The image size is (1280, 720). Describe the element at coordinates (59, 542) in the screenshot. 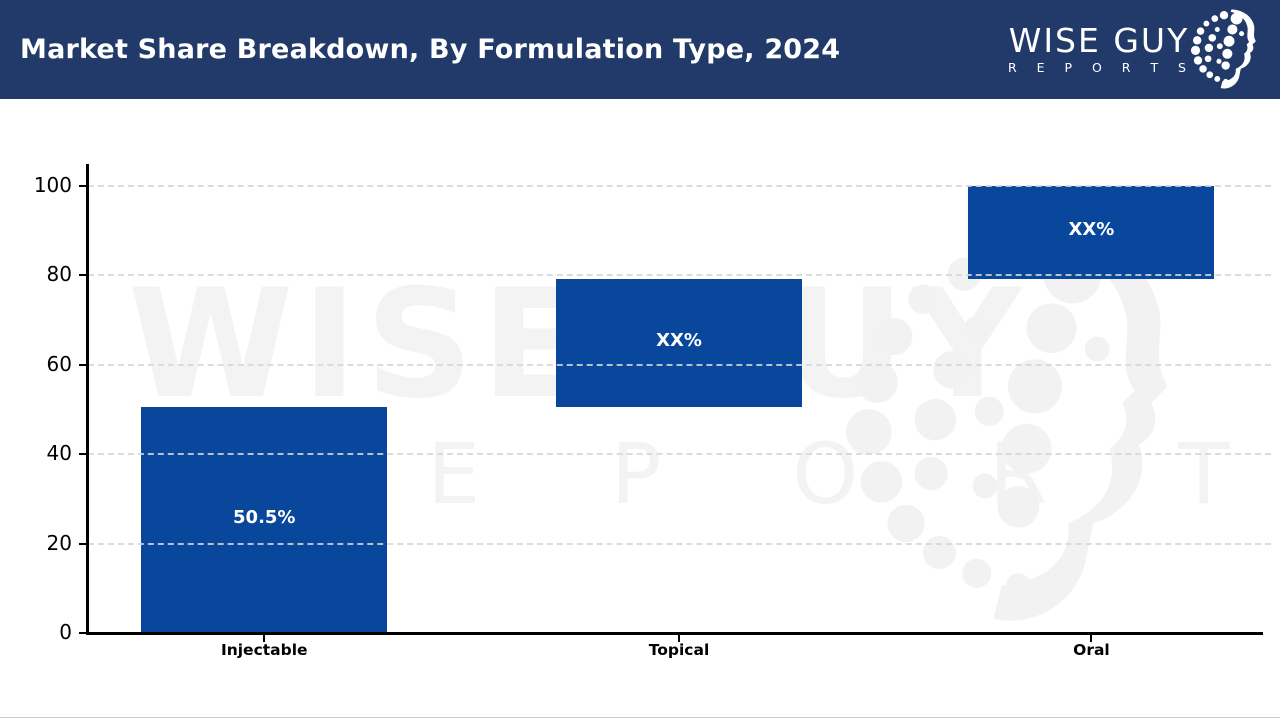

I see `y-tick-label: 20` at that location.